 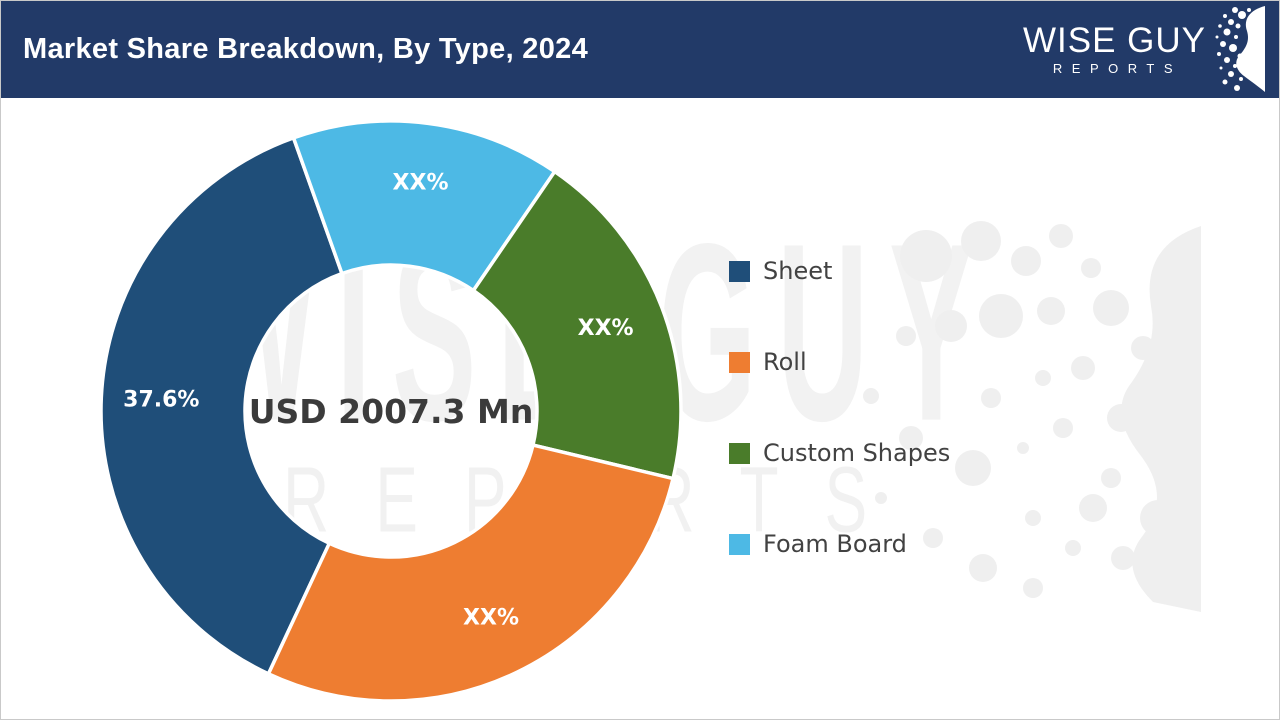 I want to click on segment-sheet, so click(x=221, y=406).